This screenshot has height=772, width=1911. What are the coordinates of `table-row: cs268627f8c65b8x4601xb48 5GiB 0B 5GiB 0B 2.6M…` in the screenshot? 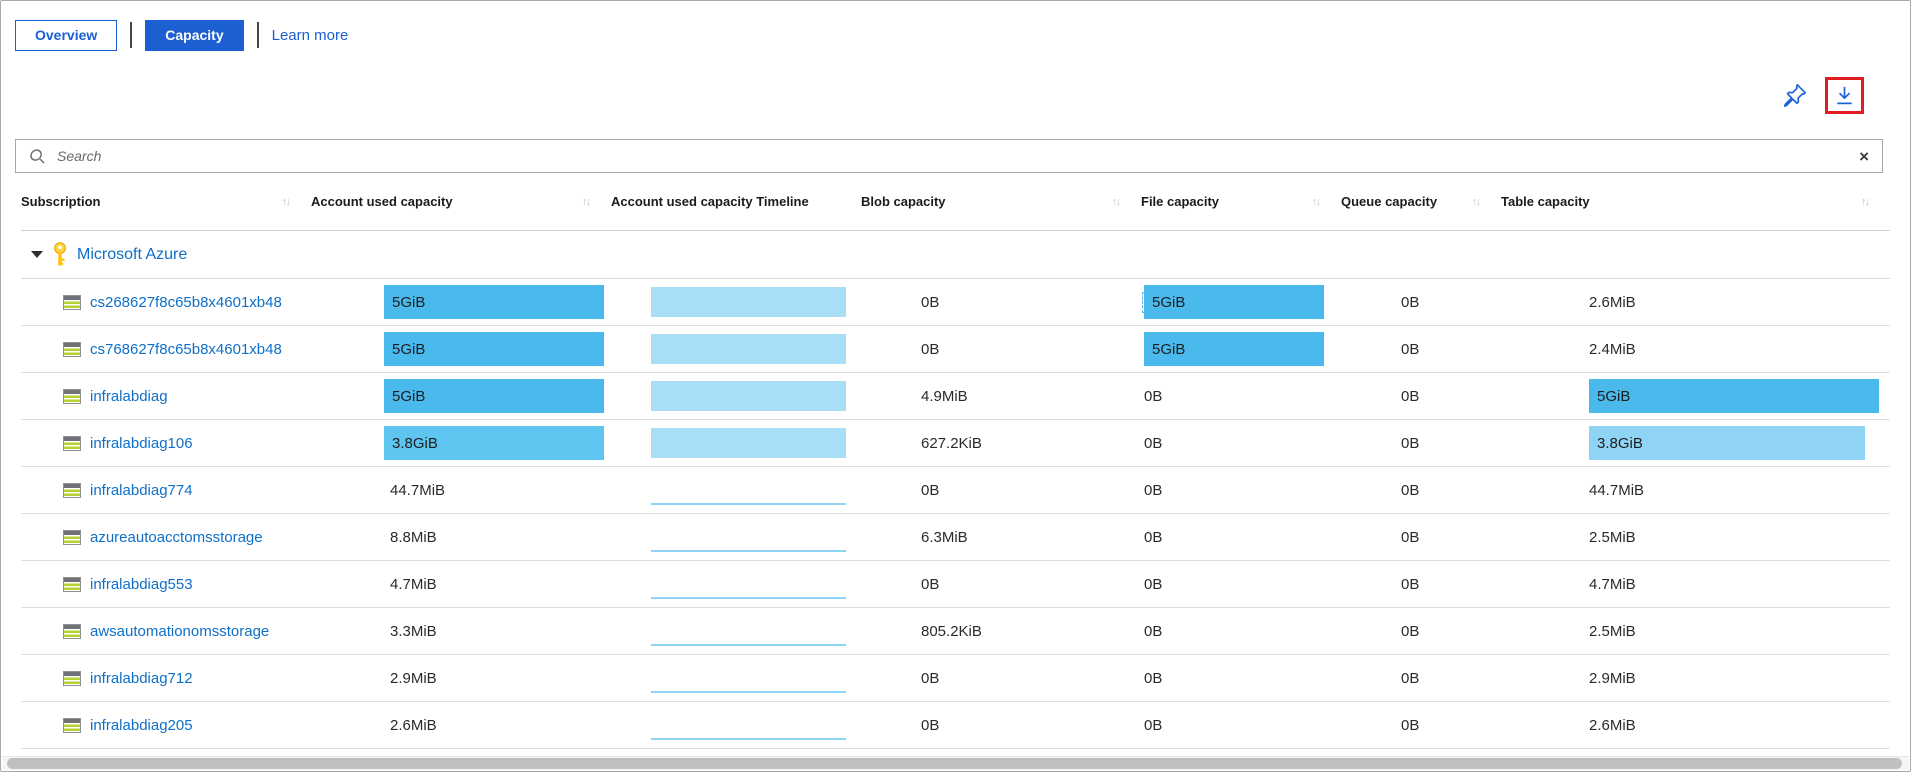 It's located at (955, 302).